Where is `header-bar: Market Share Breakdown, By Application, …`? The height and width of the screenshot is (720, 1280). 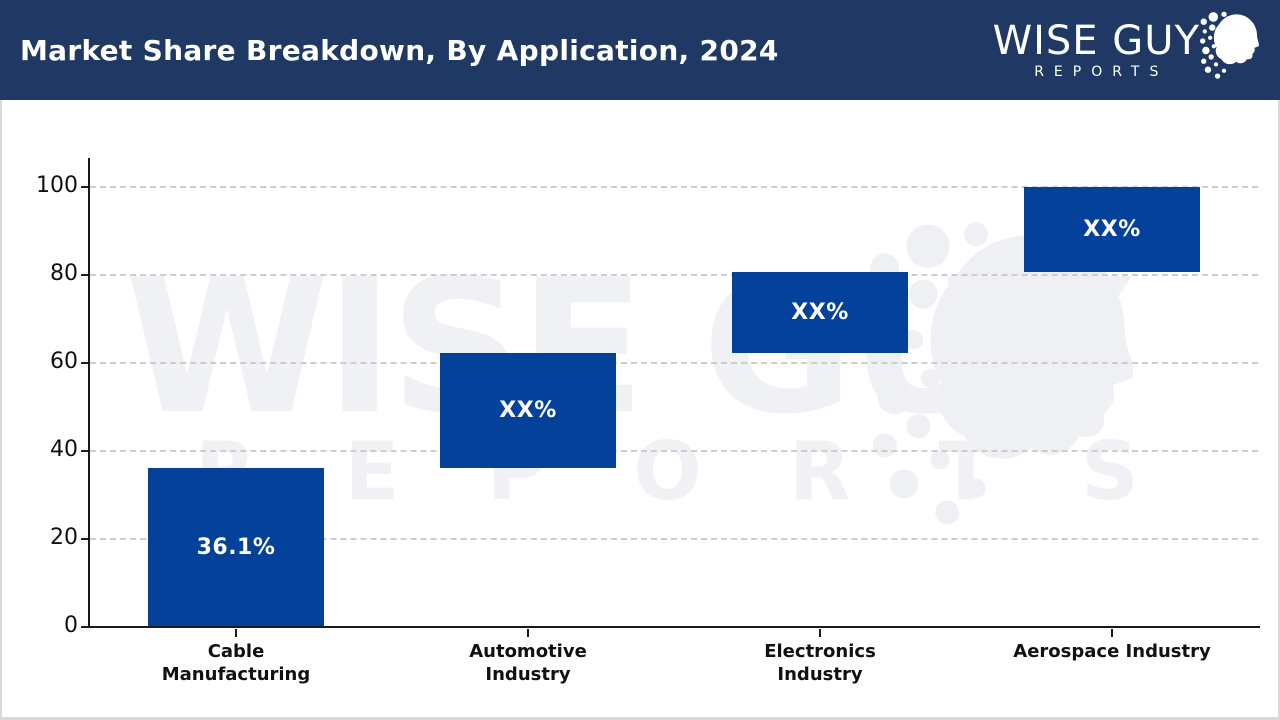
header-bar: Market Share Breakdown, By Application, … is located at coordinates (640, 50).